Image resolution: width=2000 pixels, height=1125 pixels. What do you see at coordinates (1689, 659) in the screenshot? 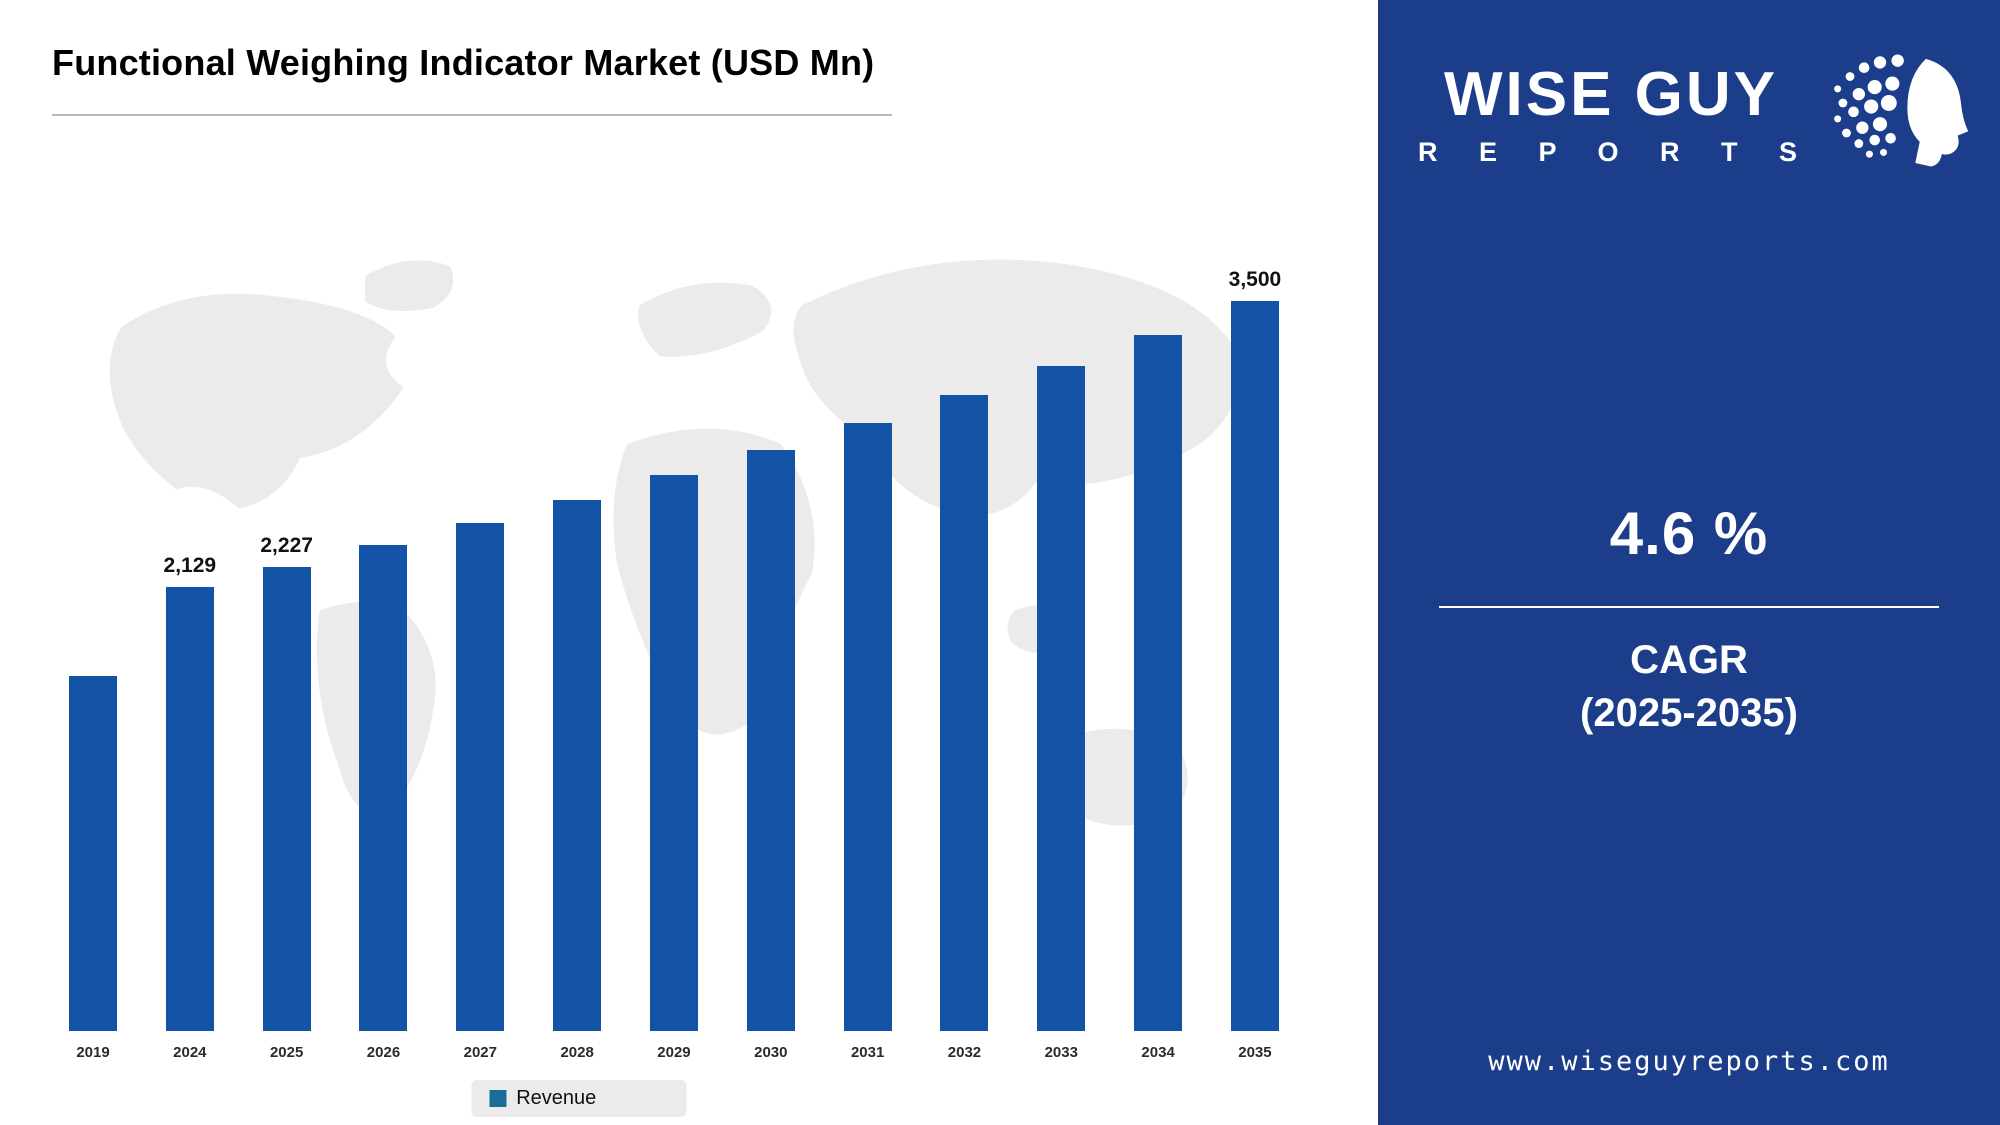
I see `cagr-label: CAGR` at bounding box center [1689, 659].